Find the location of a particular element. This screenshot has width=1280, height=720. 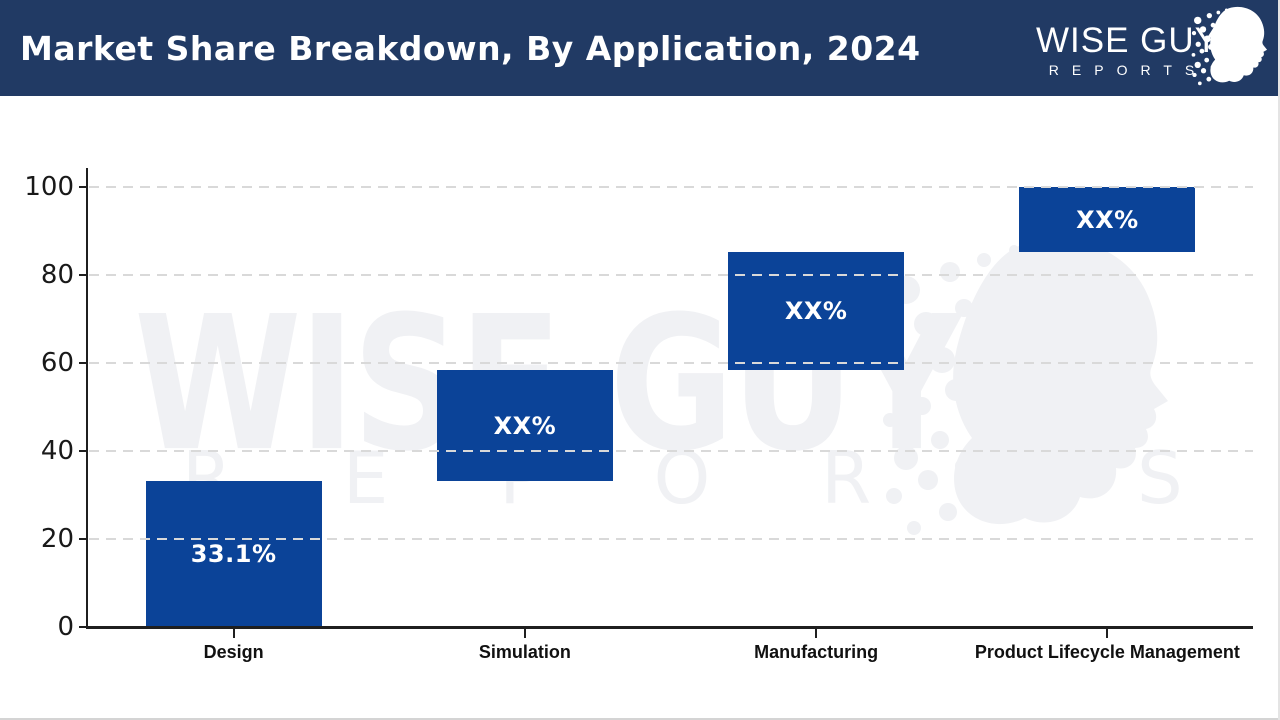

brand-logo: WISE GUY REPORTS is located at coordinates (1152, 48).